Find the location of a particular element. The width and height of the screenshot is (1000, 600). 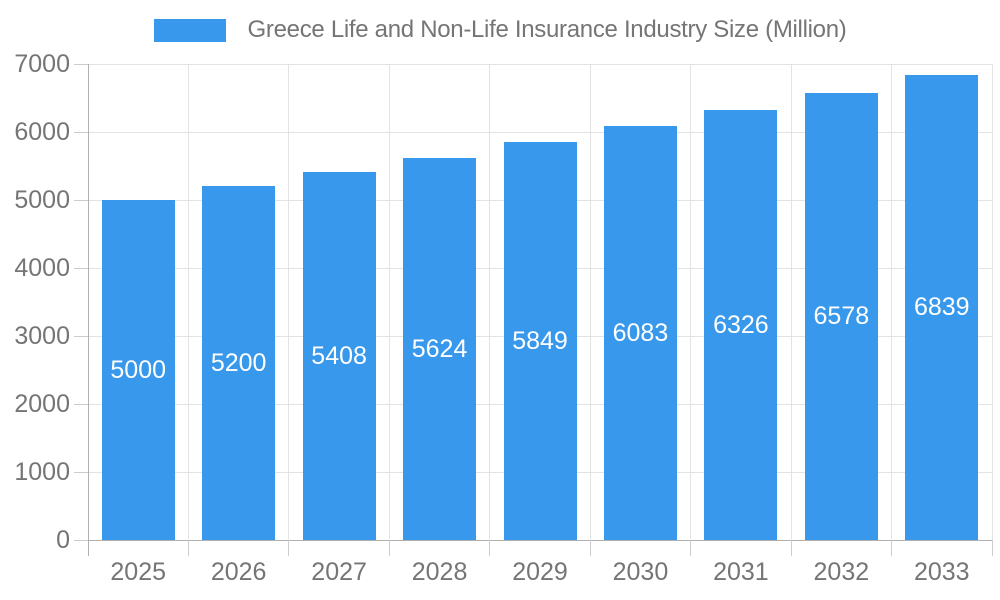

bar-value-label: 6578 is located at coordinates (841, 316).